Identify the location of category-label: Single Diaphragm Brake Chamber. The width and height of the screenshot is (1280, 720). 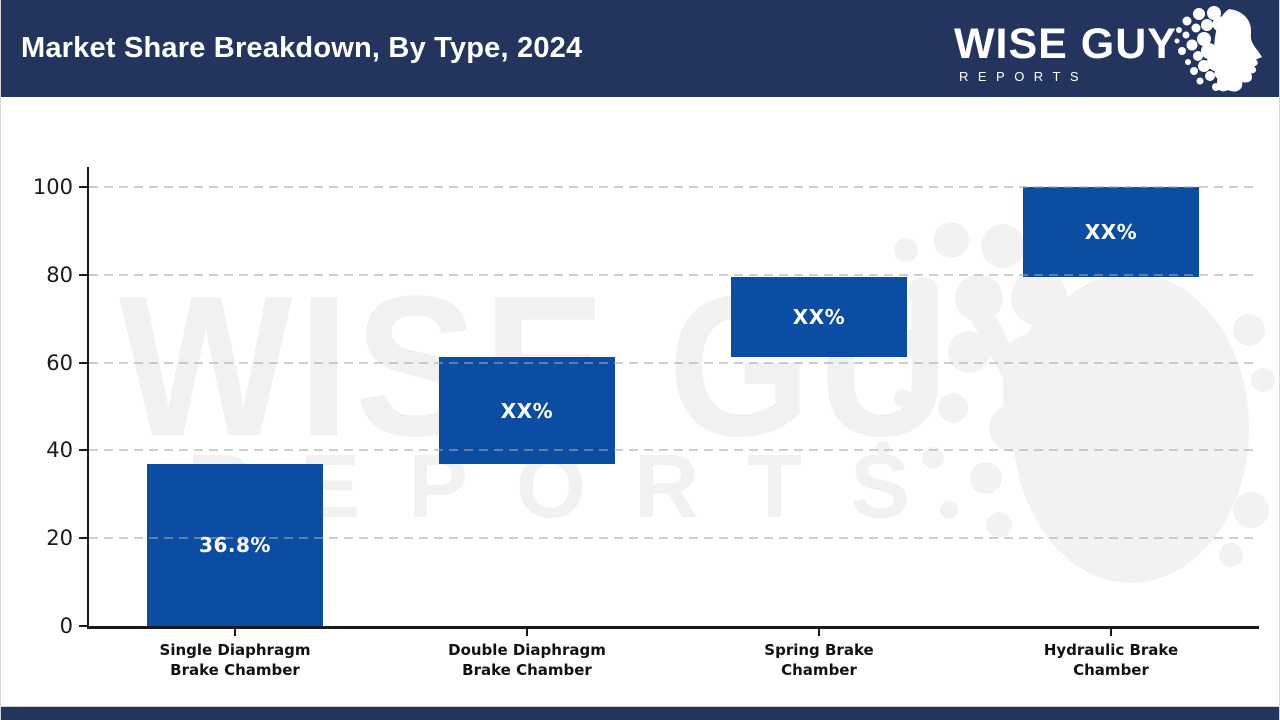
(235, 660).